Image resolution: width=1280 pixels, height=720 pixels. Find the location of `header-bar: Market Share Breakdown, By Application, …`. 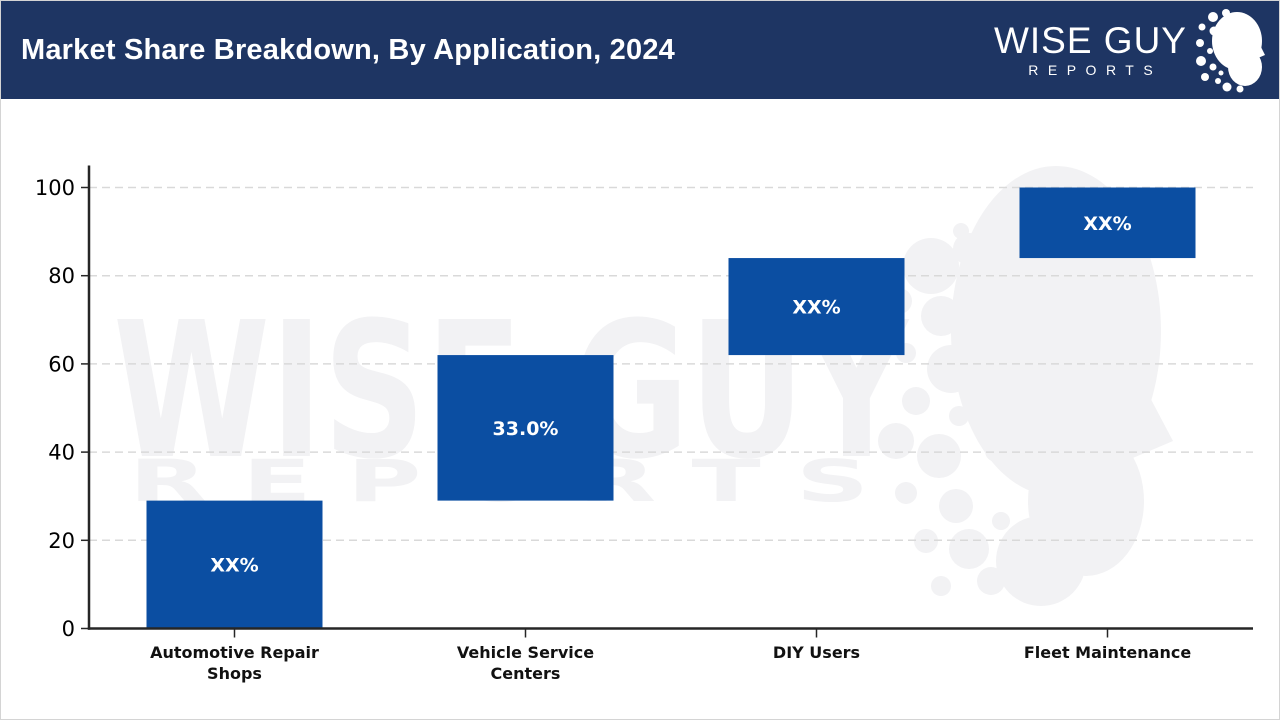

header-bar: Market Share Breakdown, By Application, … is located at coordinates (640, 50).